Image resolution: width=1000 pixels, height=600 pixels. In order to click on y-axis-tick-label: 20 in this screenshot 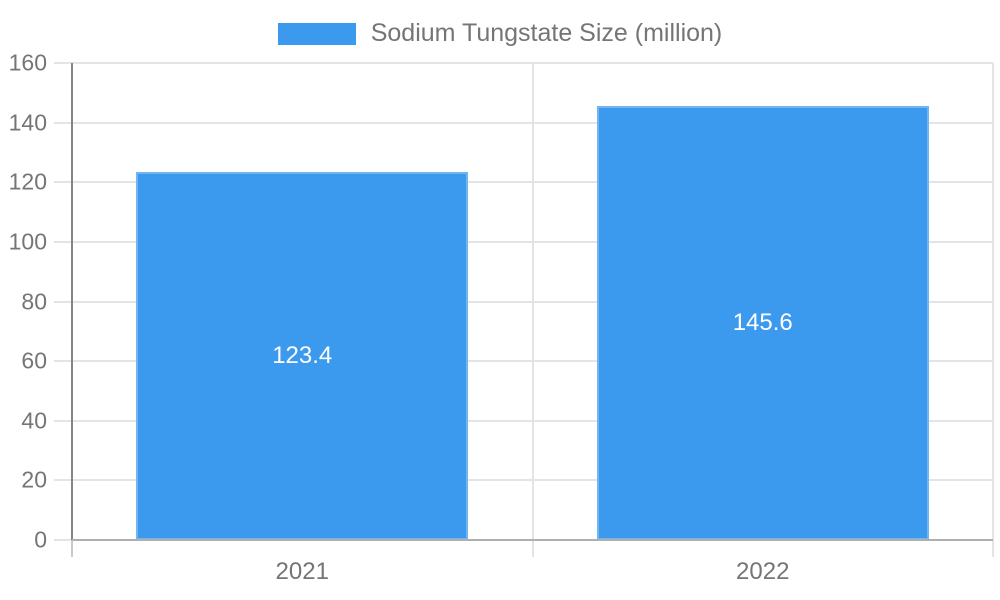, I will do `click(34, 479)`.